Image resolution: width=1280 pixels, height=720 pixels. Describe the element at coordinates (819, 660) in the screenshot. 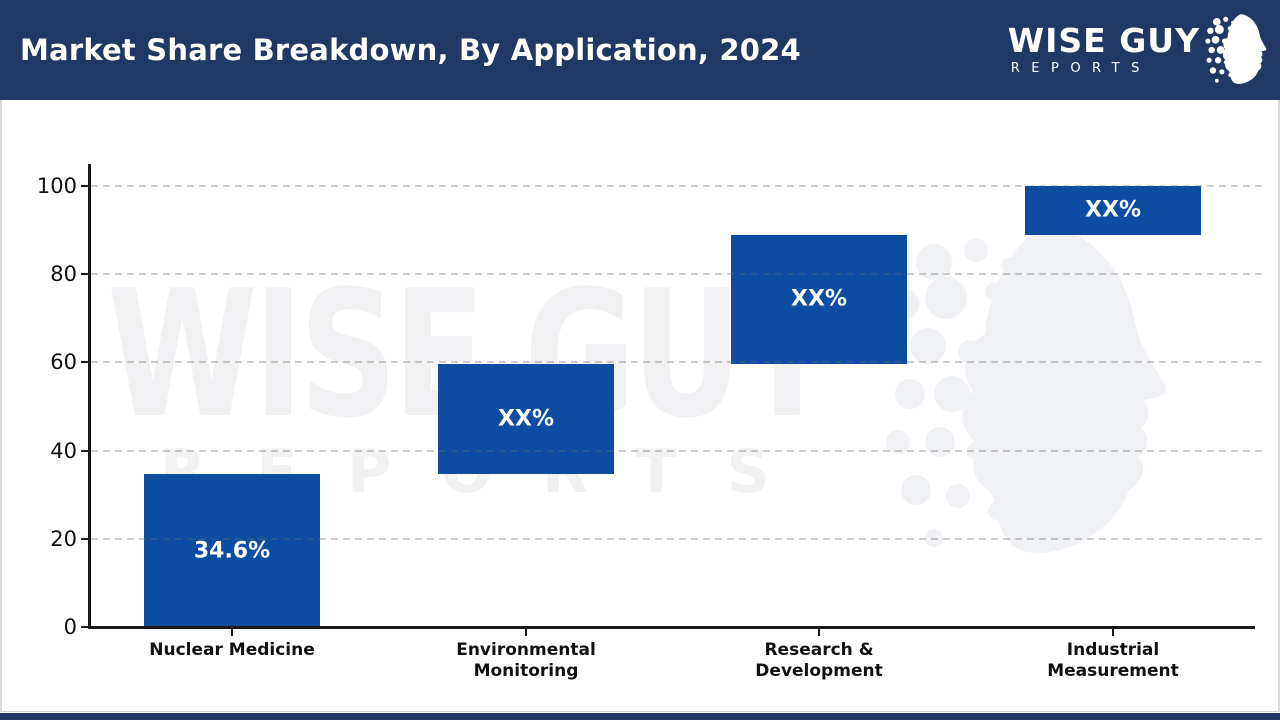

I see `x-category-label-3: Research & Development` at that location.